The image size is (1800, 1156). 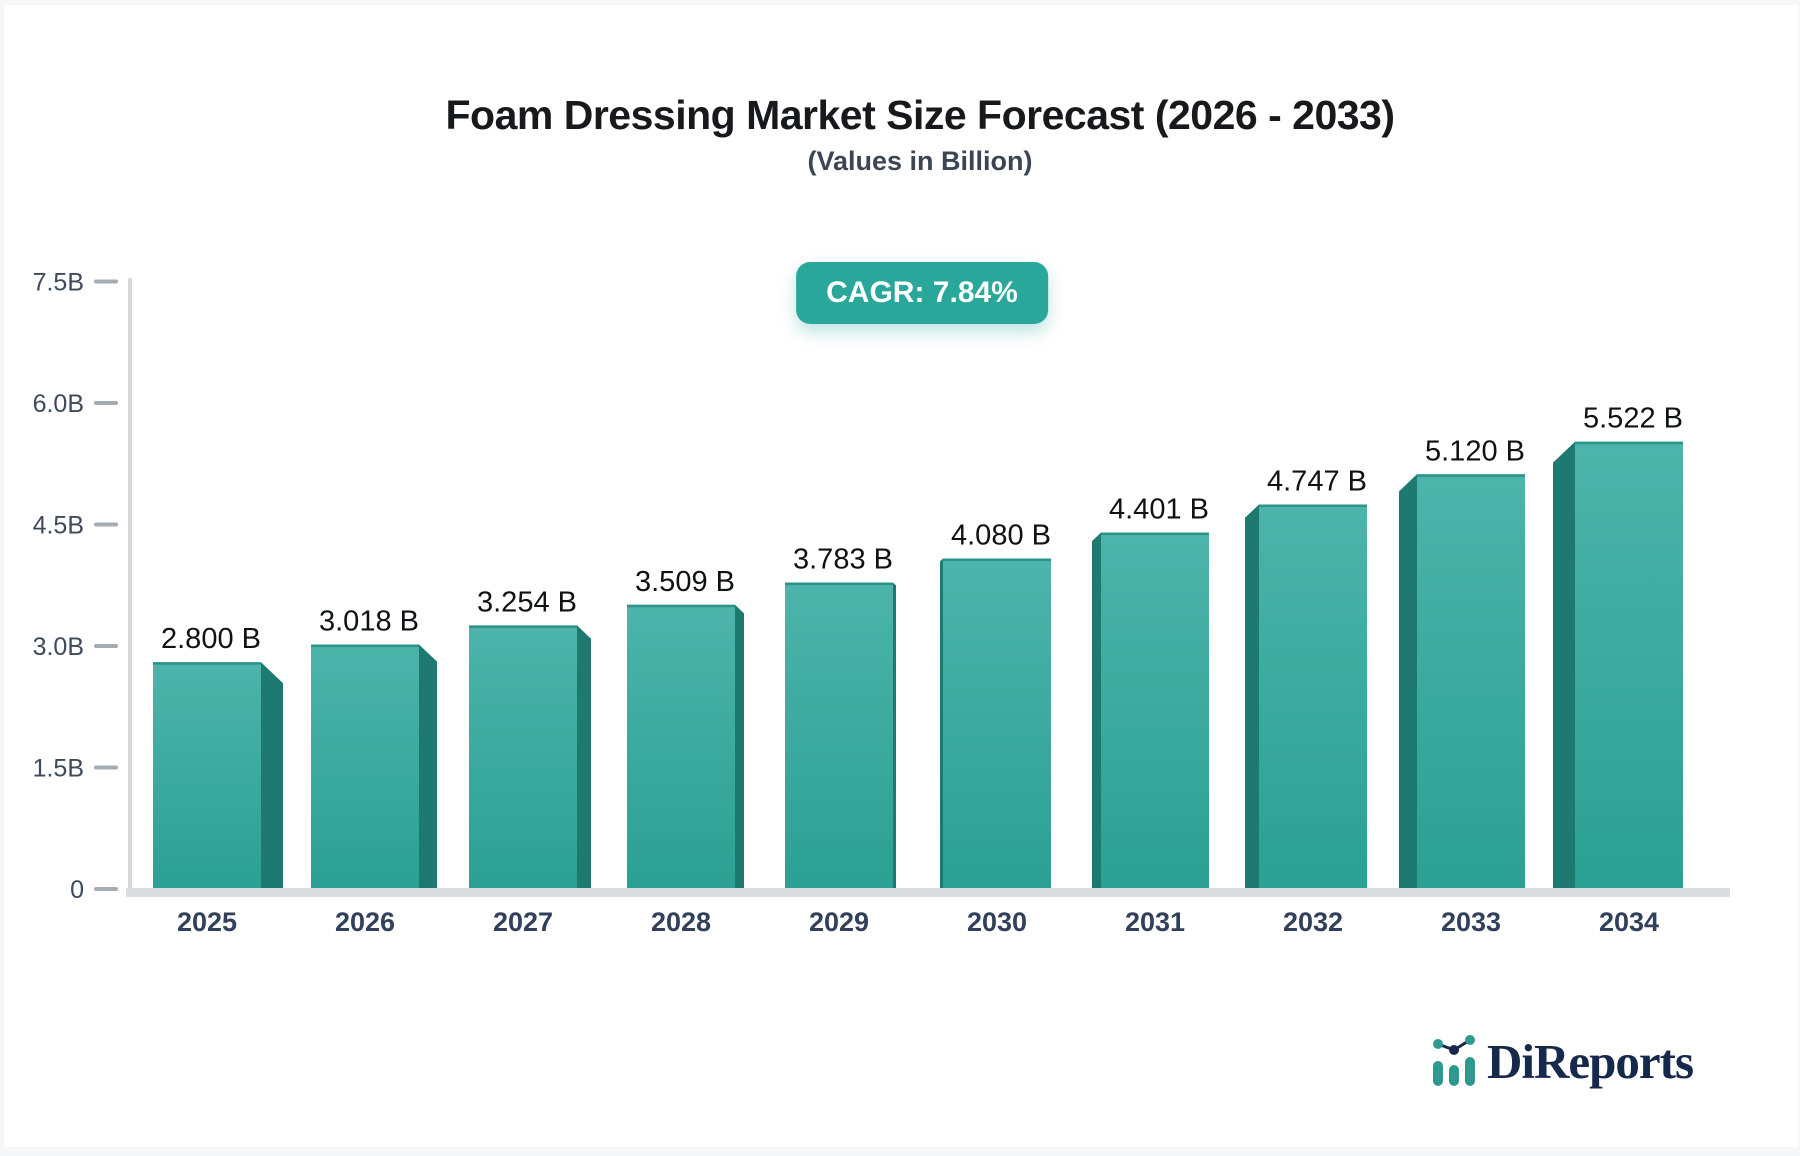 I want to click on chart-subtitle: (Values in Billion), so click(x=920, y=161).